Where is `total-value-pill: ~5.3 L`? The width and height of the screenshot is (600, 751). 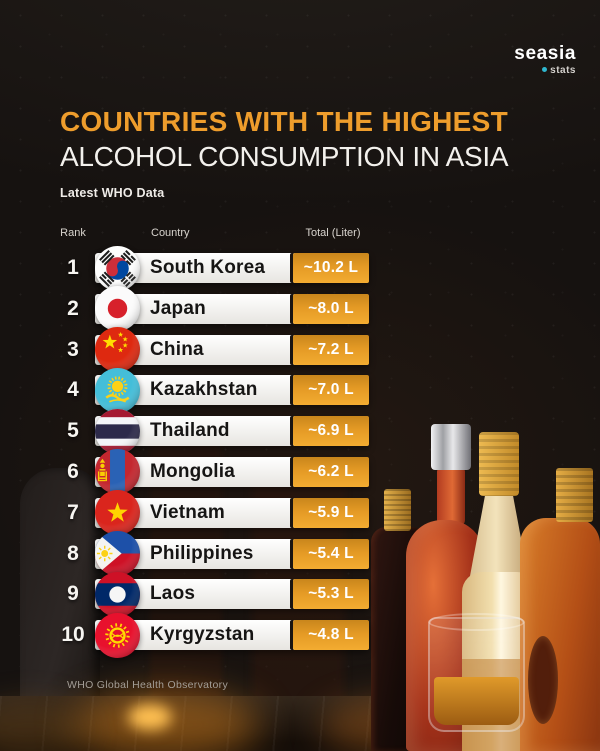 total-value-pill: ~5.3 L is located at coordinates (331, 594).